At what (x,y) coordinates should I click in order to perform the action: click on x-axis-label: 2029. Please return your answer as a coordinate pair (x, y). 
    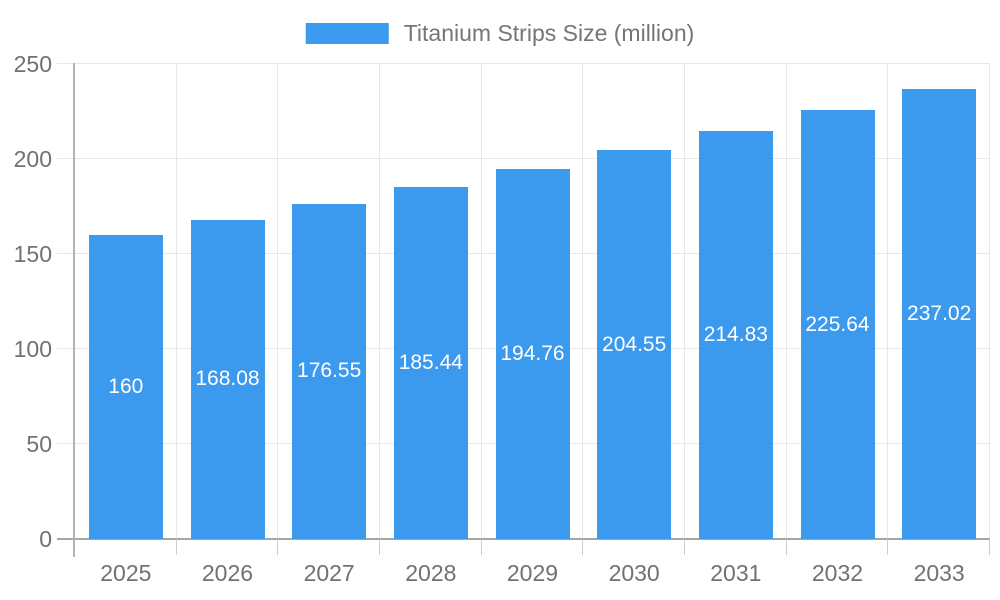
    Looking at the image, I should click on (532, 573).